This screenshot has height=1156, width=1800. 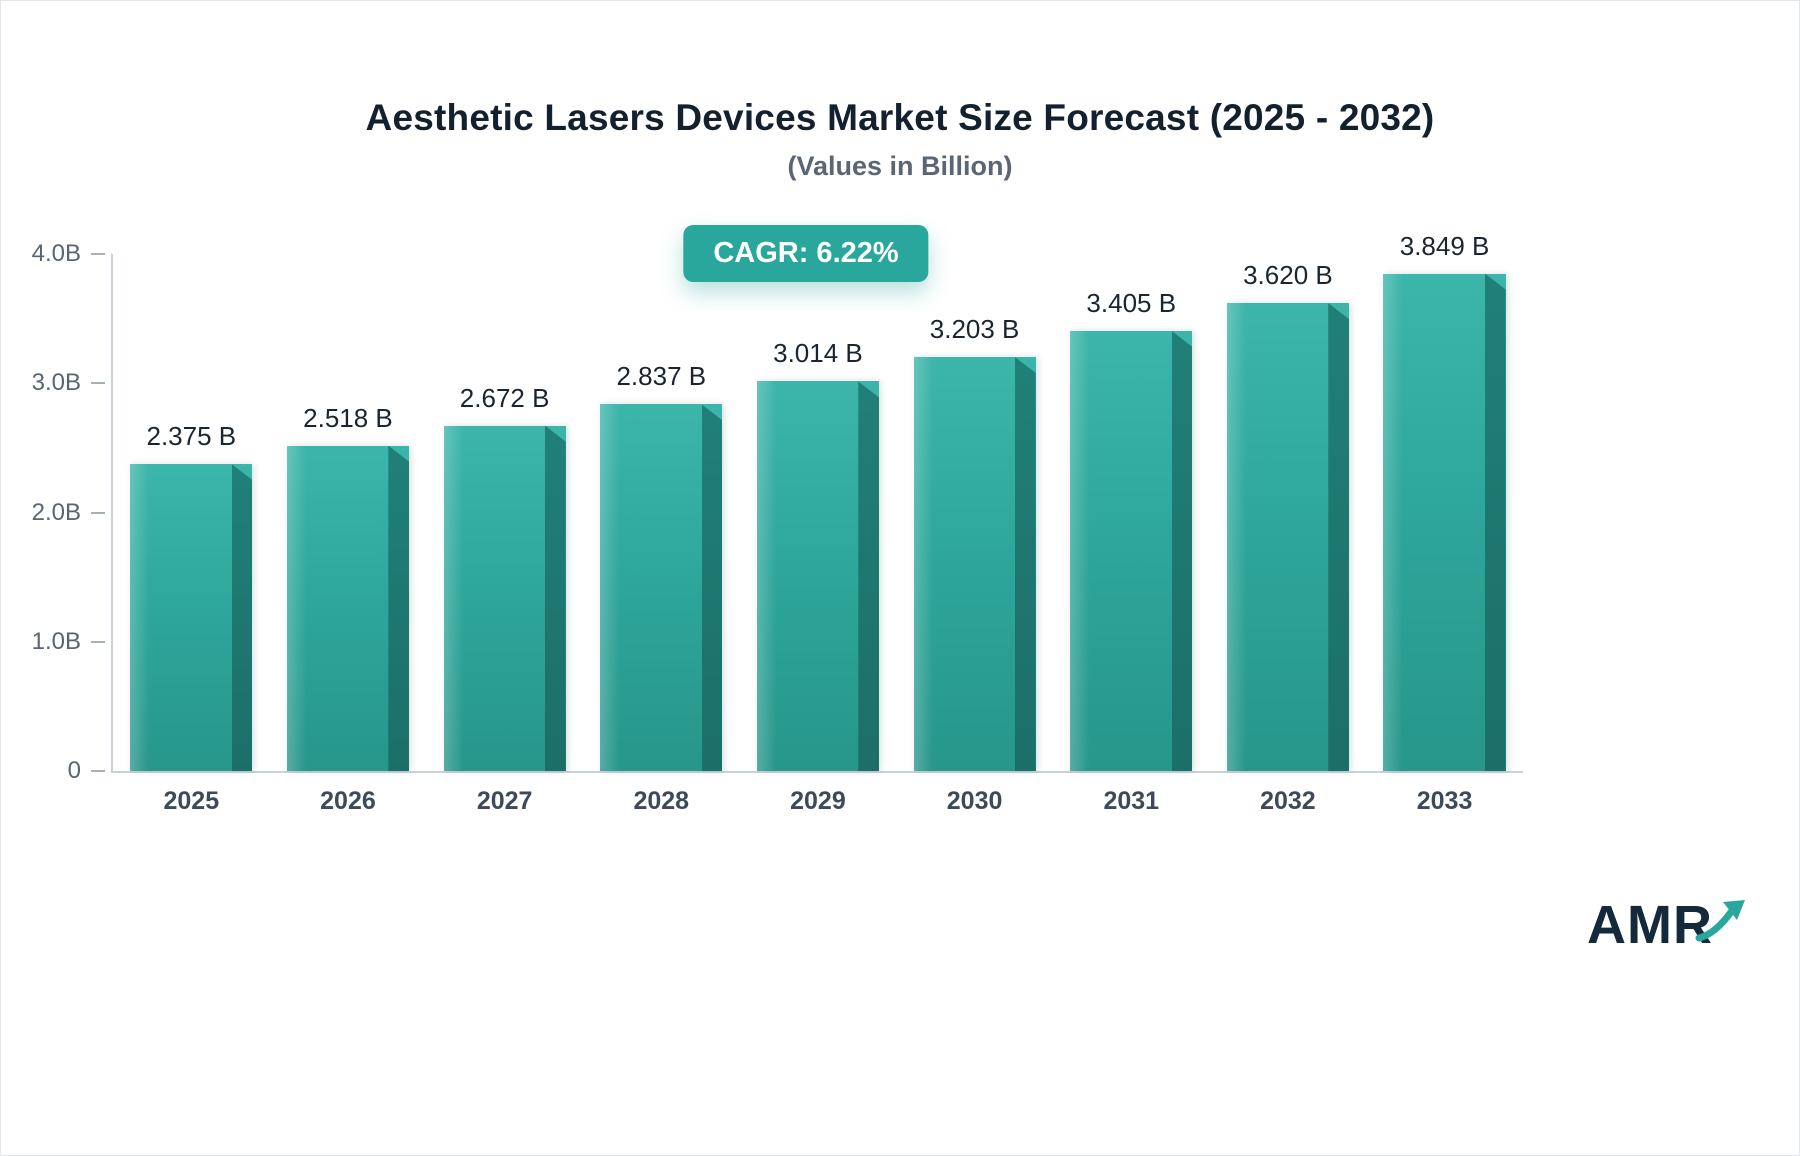 I want to click on bar-2028: 2.837 B, so click(x=661, y=566).